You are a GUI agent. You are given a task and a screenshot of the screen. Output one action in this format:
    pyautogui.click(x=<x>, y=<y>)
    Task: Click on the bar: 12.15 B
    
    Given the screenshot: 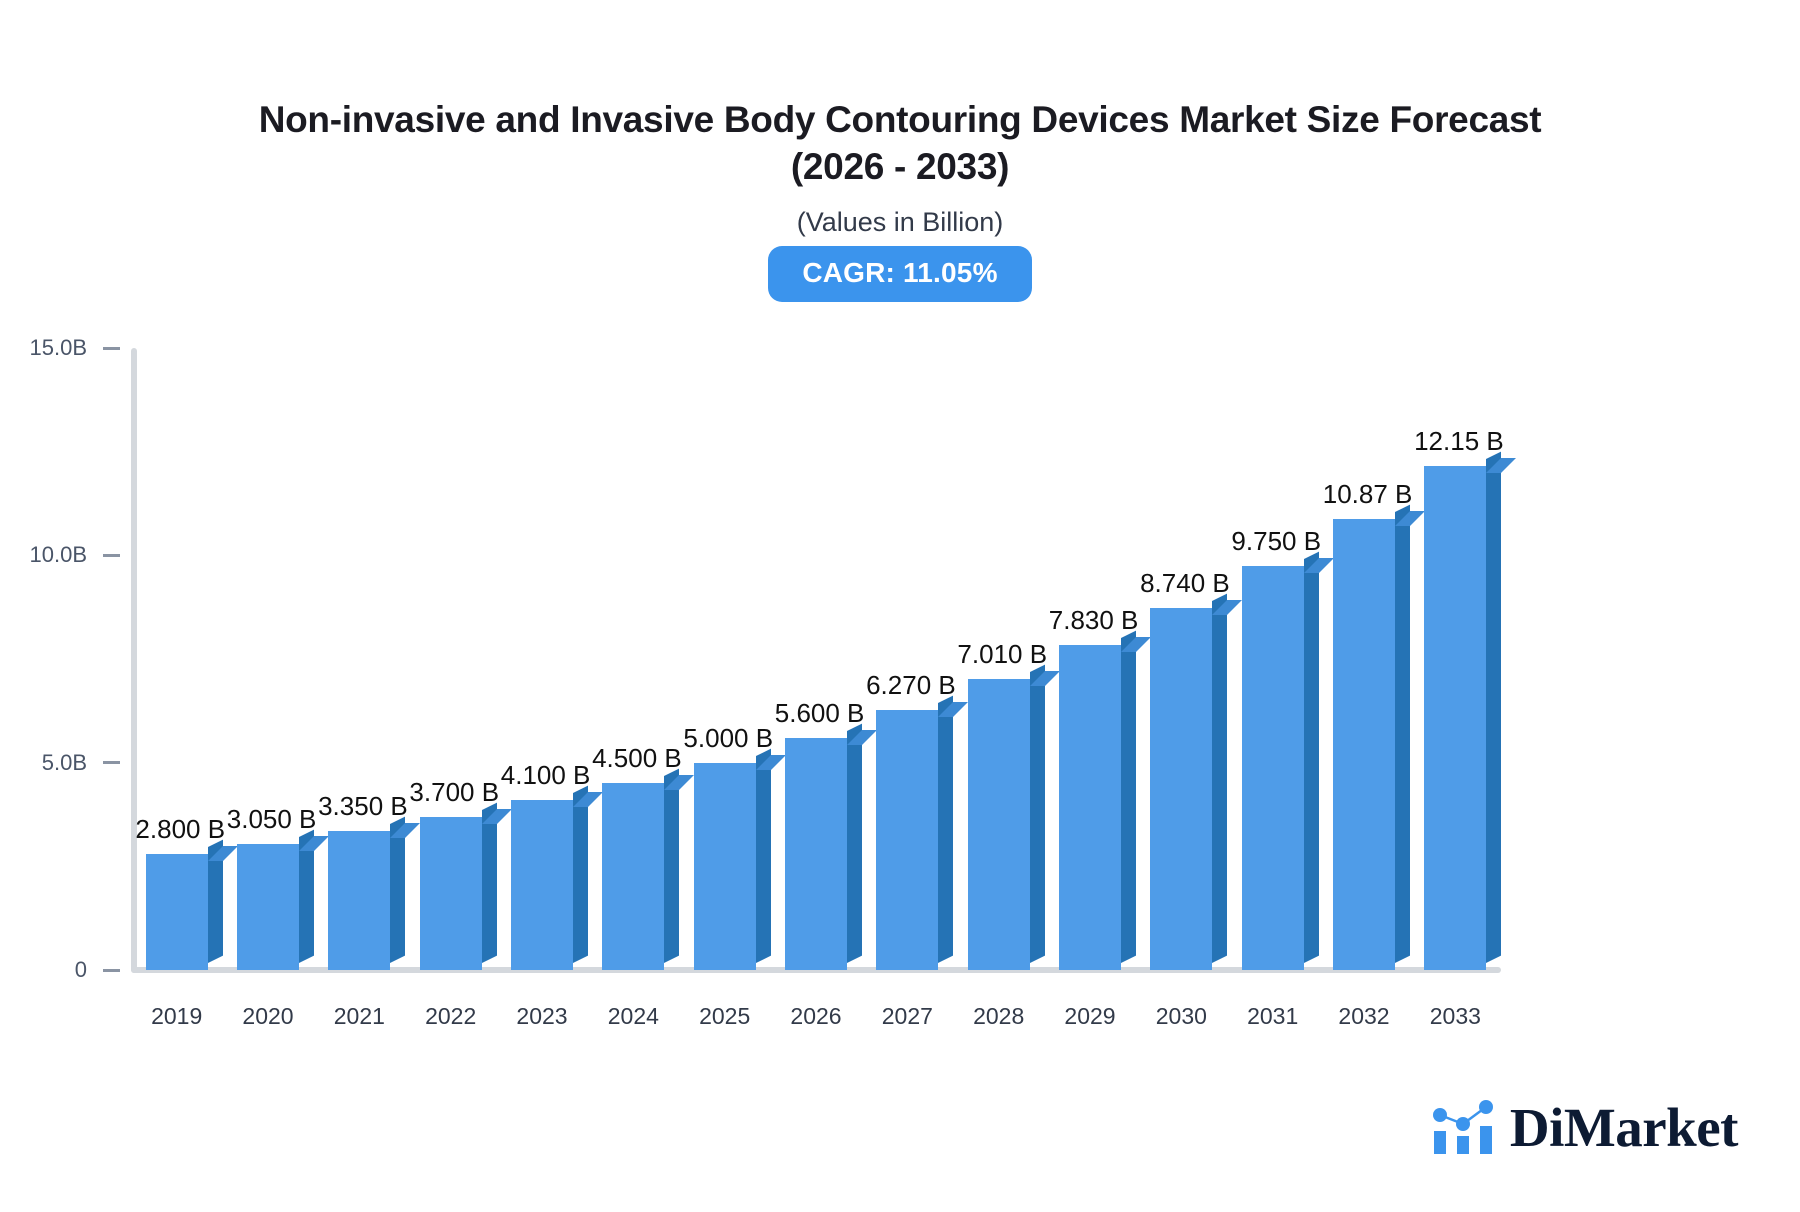 What is the action you would take?
    pyautogui.click(x=1465, y=698)
    